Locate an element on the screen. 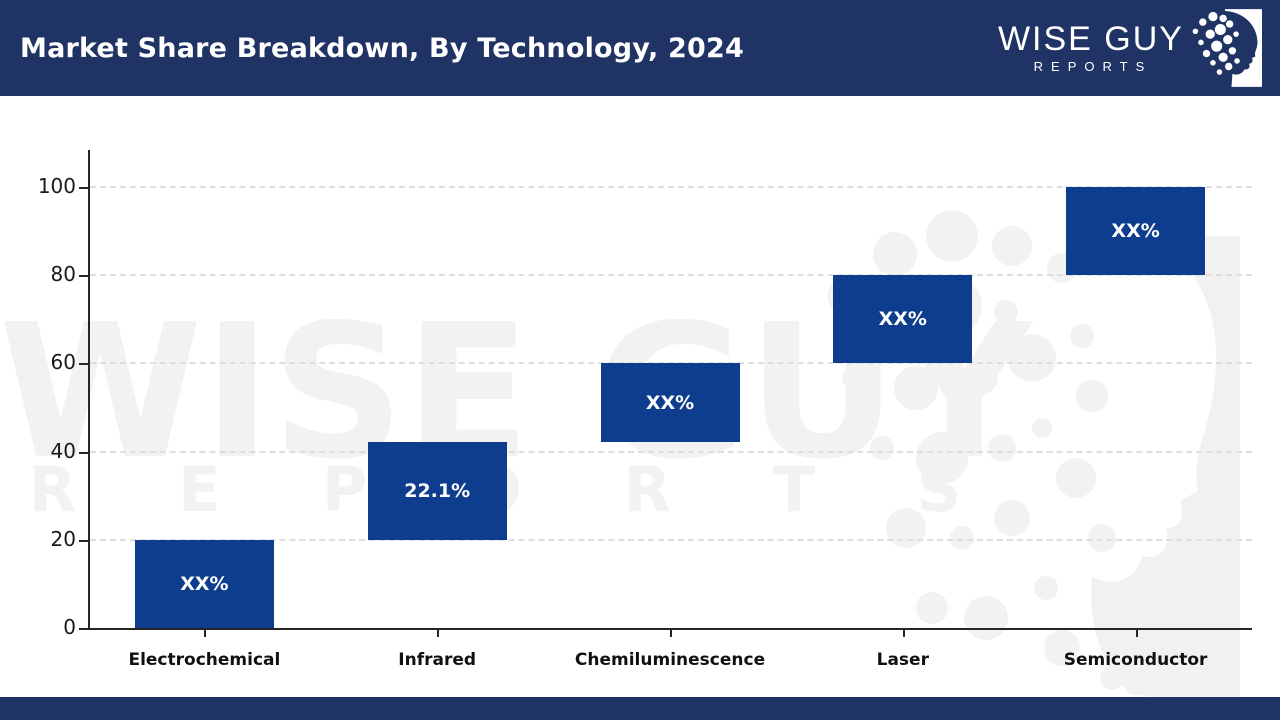 The image size is (1280, 720). brand-name: WISE GUY is located at coordinates (1090, 39).